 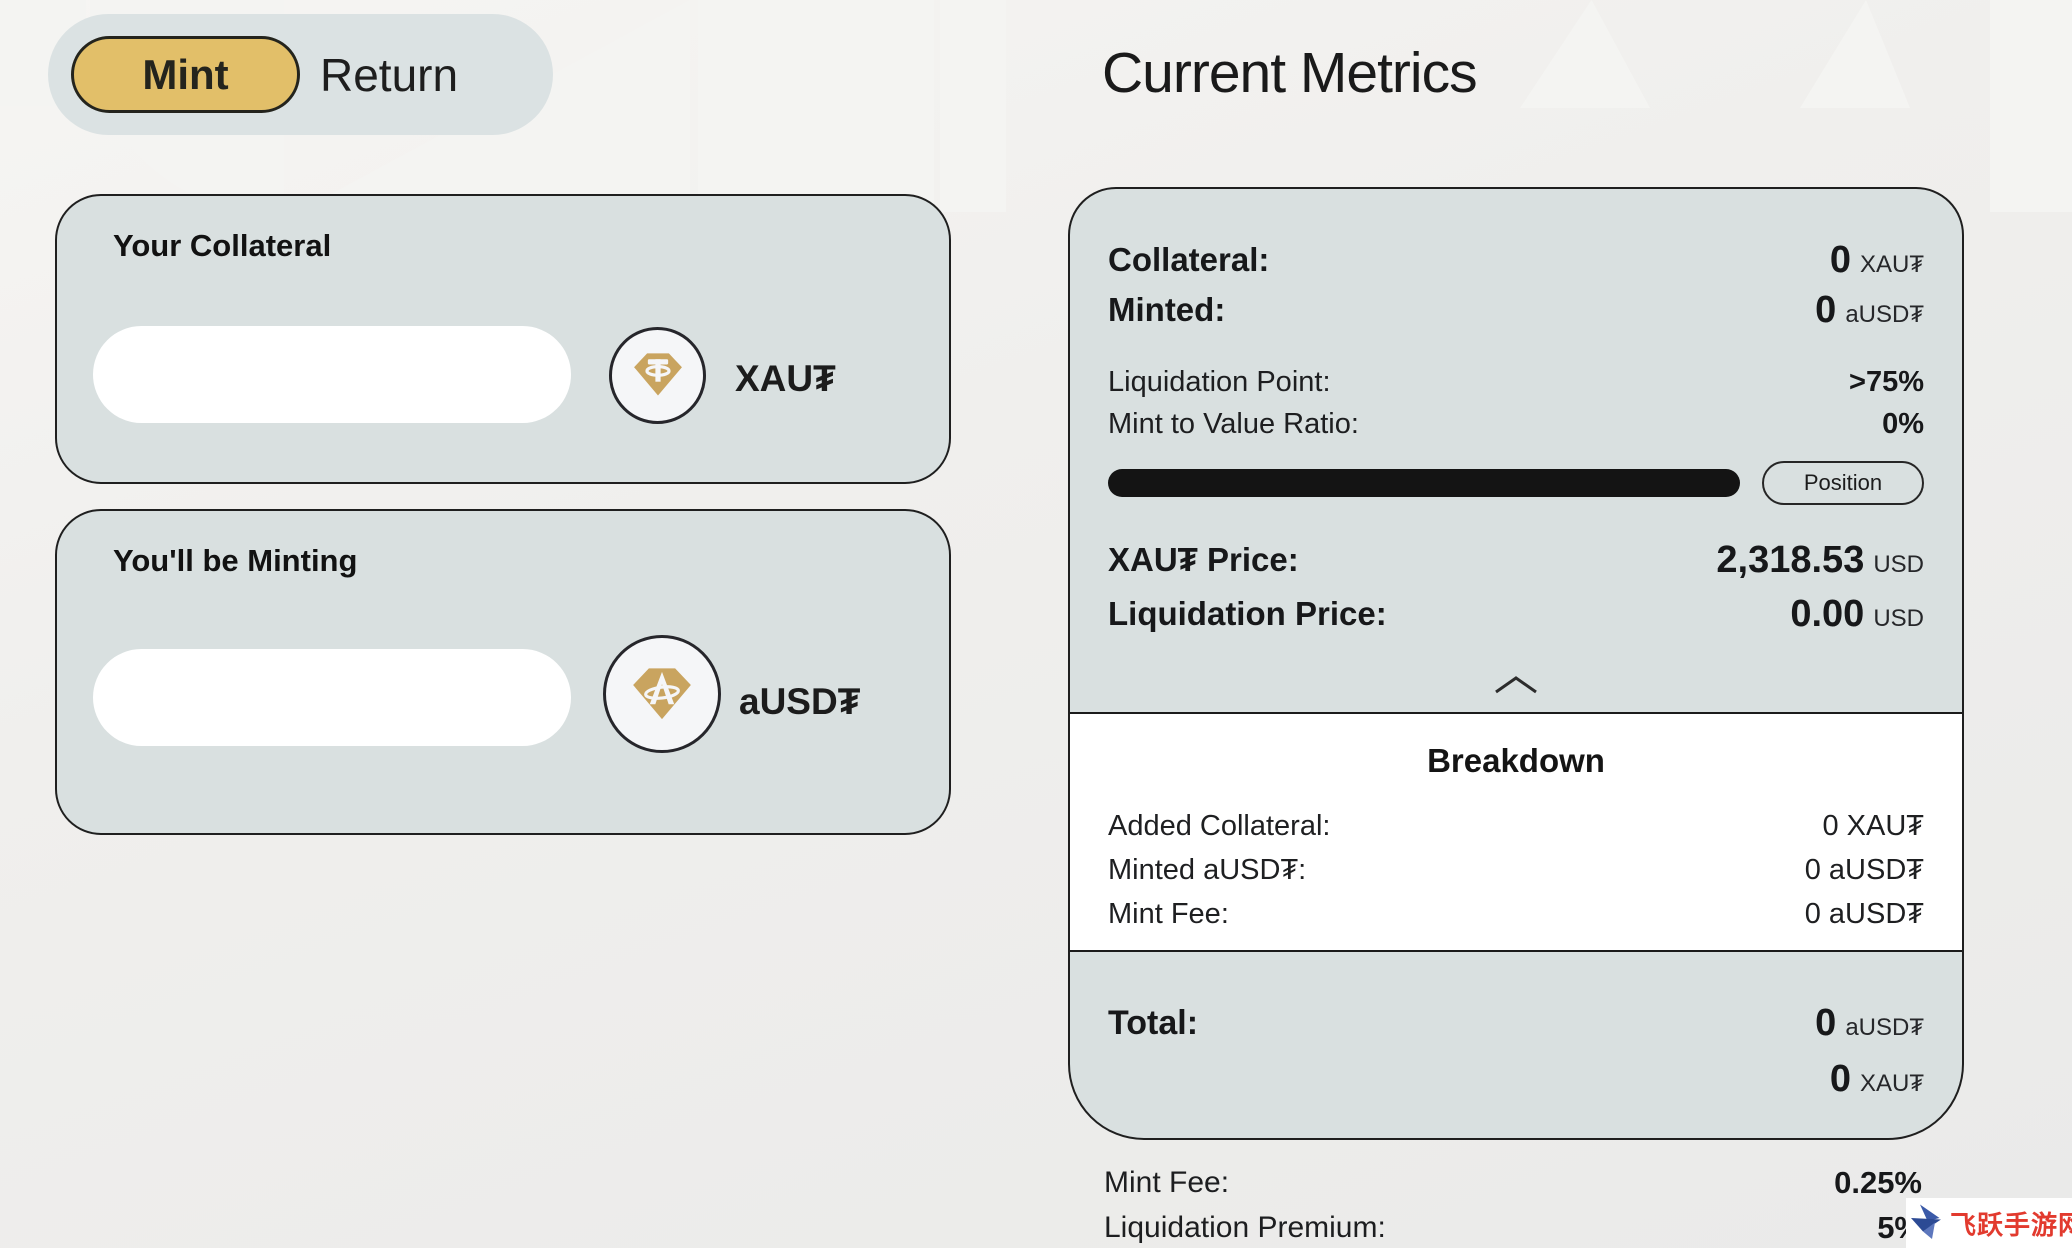 What do you see at coordinates (1233, 423) in the screenshot?
I see `mint-to-value-label: Mint to Value Ratio:` at bounding box center [1233, 423].